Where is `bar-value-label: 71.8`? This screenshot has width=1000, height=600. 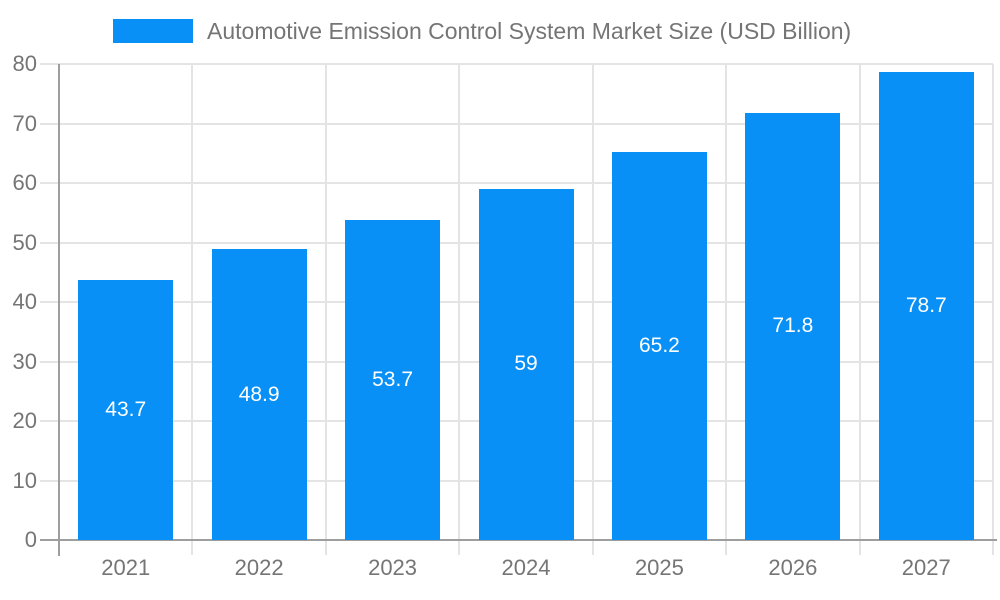
bar-value-label: 71.8 is located at coordinates (793, 326).